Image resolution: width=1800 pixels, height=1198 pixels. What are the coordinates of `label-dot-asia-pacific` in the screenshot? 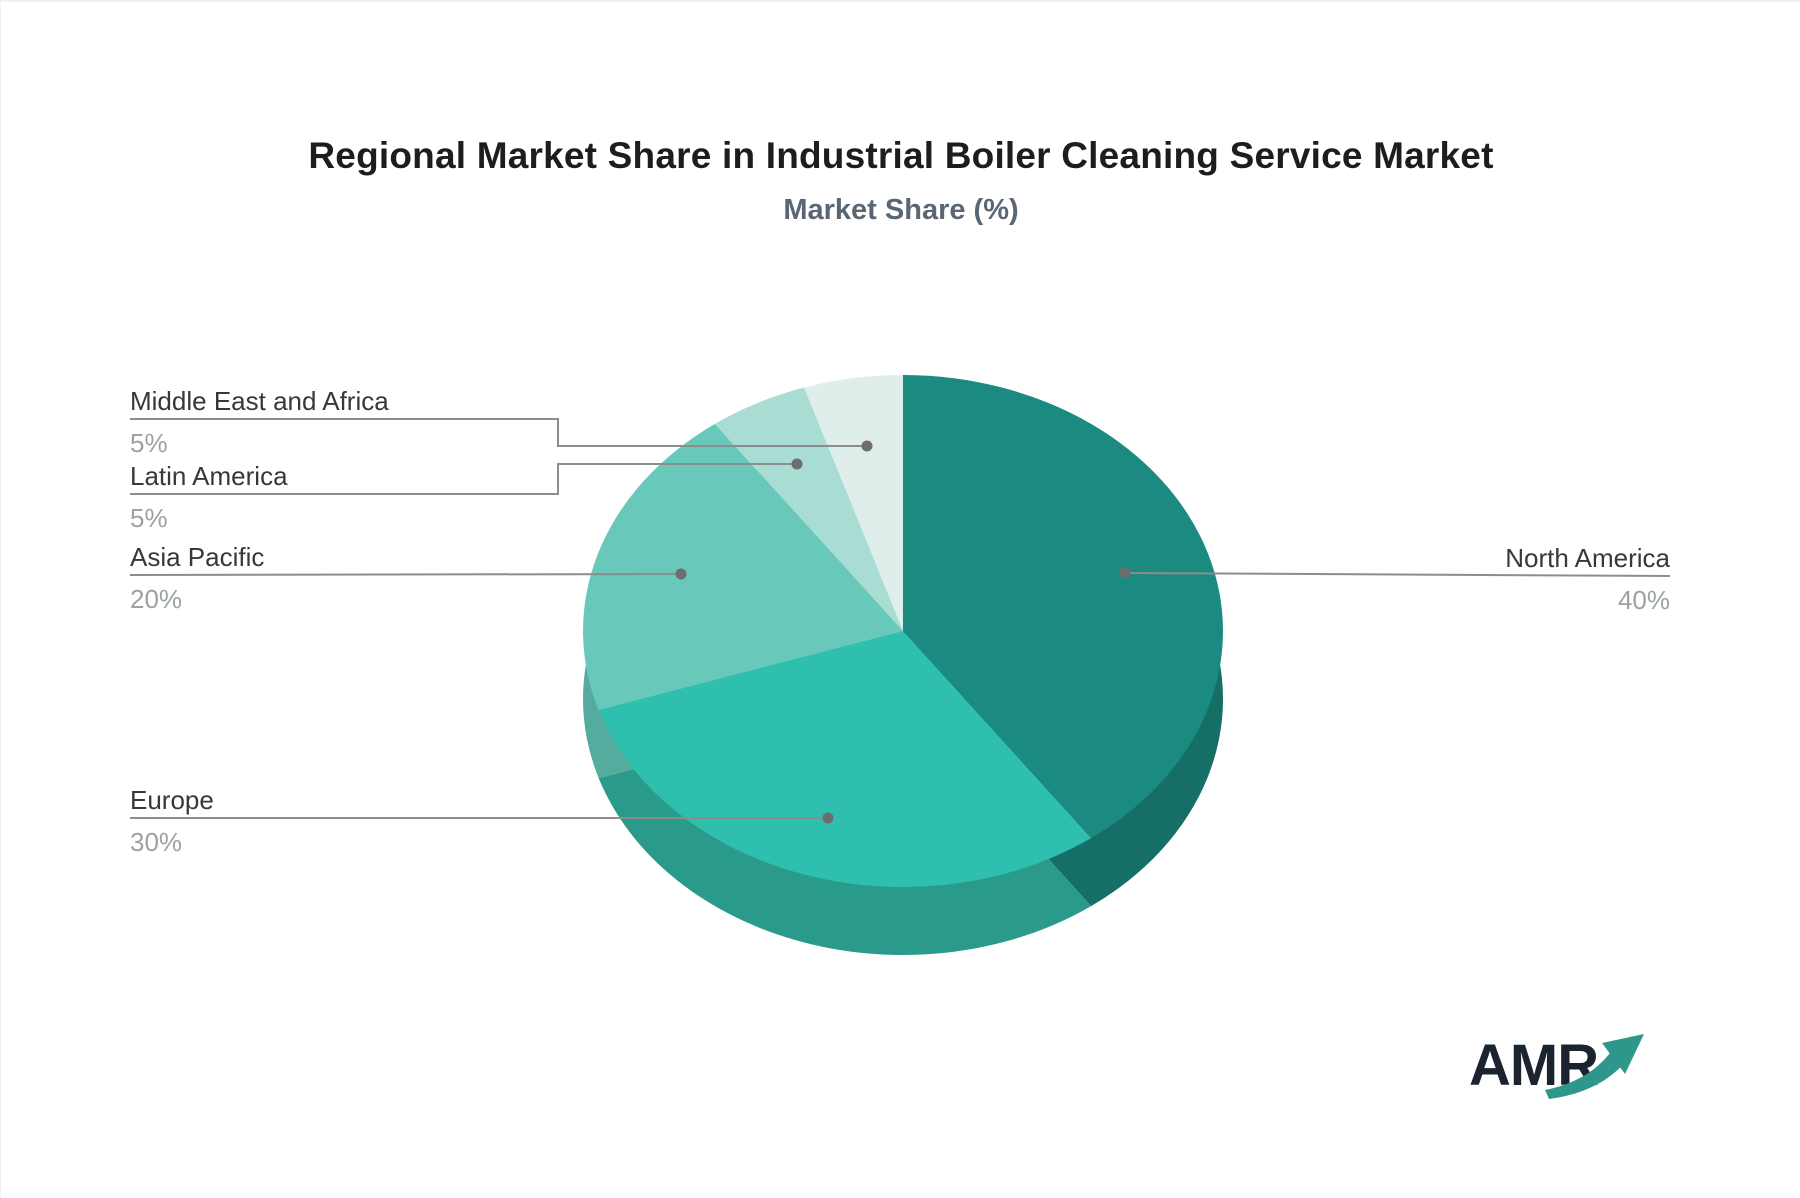 It's located at (681, 574).